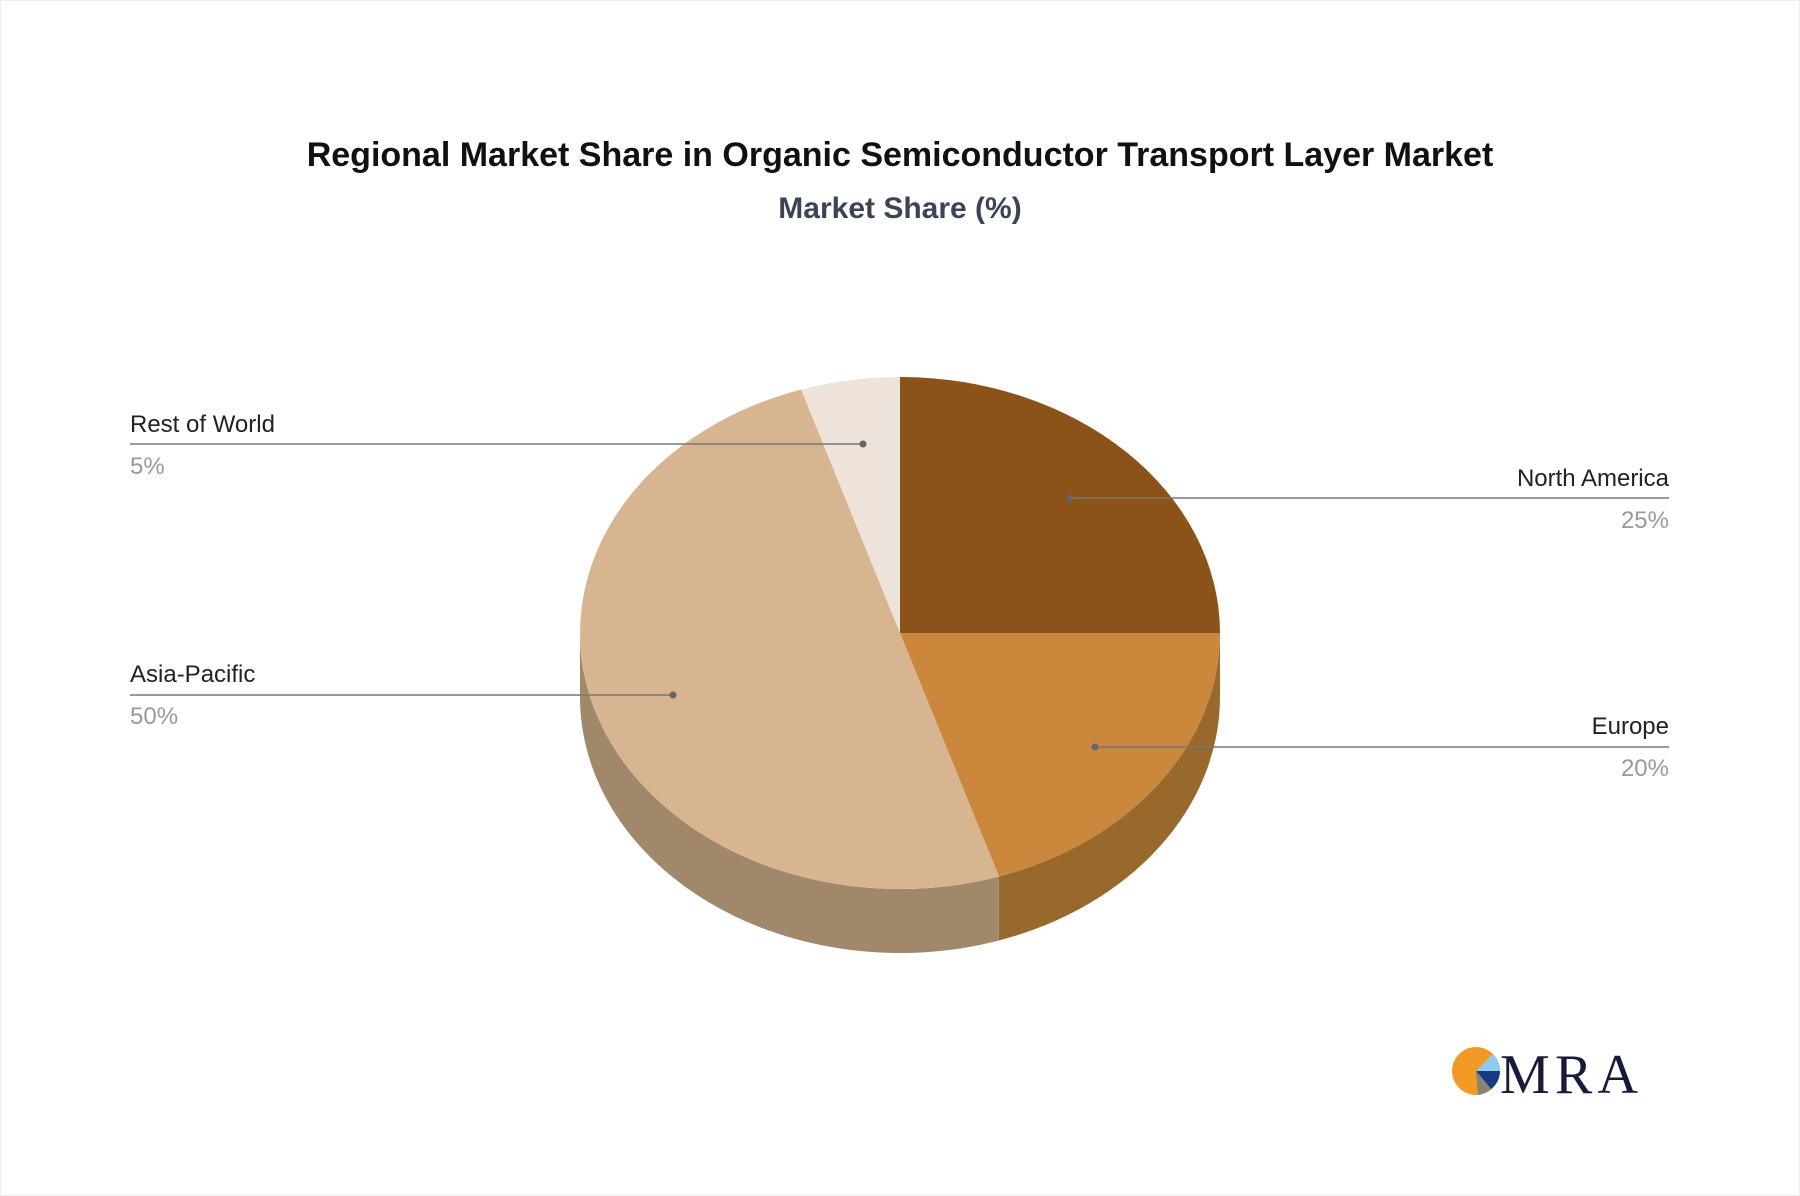 The height and width of the screenshot is (1196, 1800). I want to click on chart-subtitle: Market Share (%), so click(900, 208).